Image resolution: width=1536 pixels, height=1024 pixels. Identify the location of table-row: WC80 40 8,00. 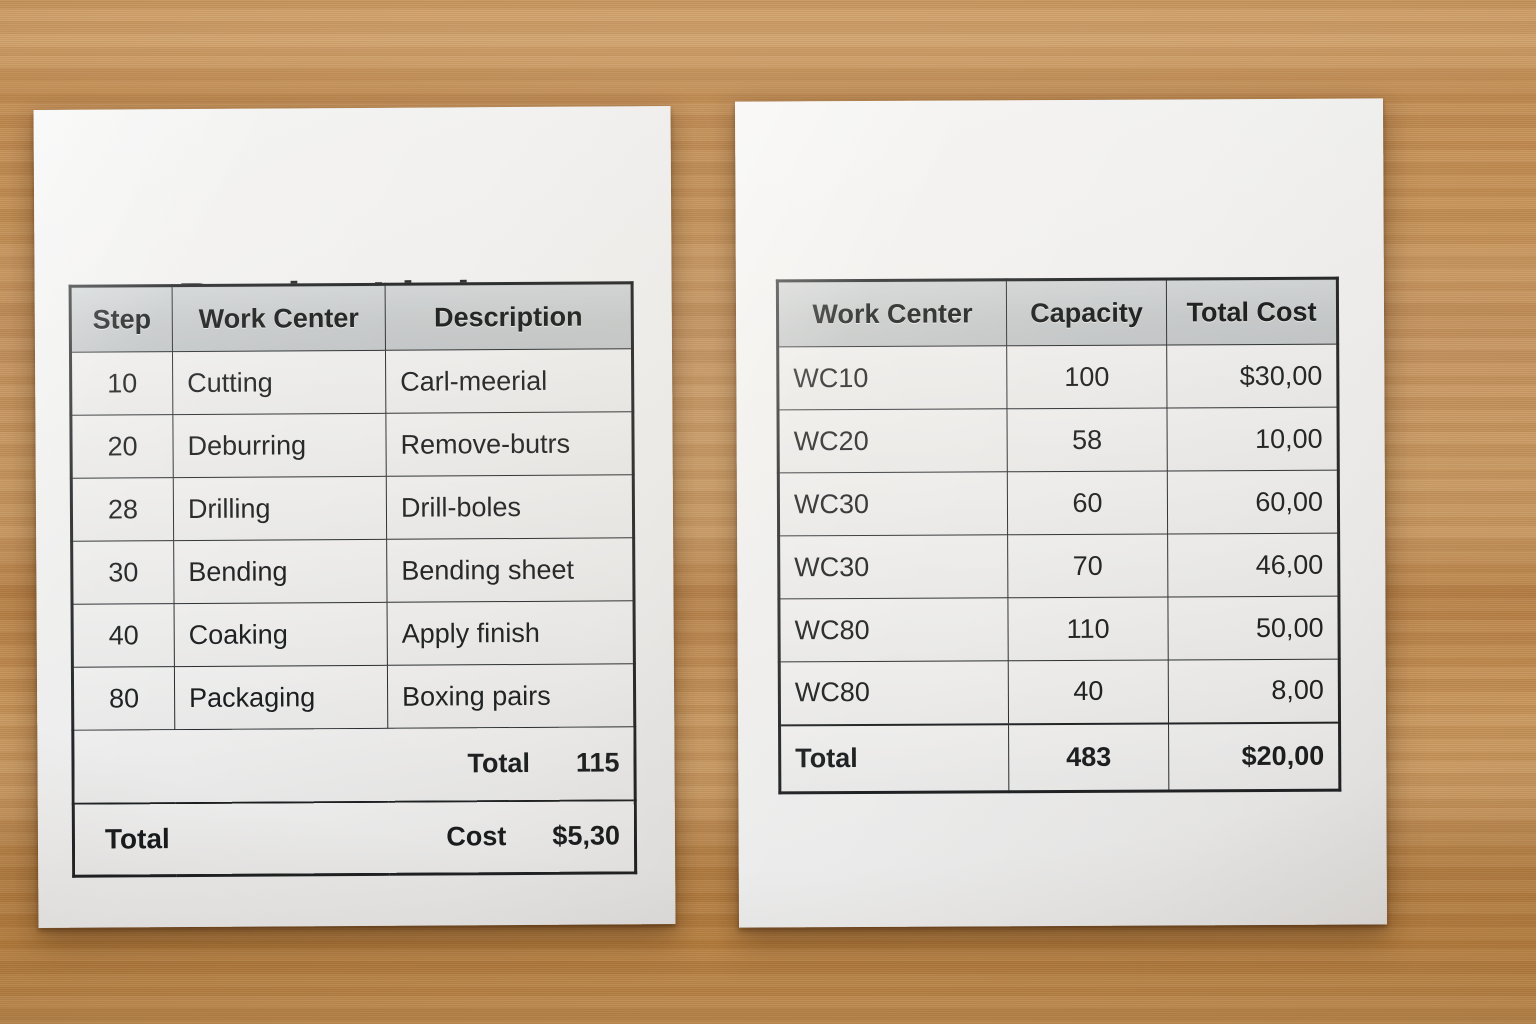
(1059, 692).